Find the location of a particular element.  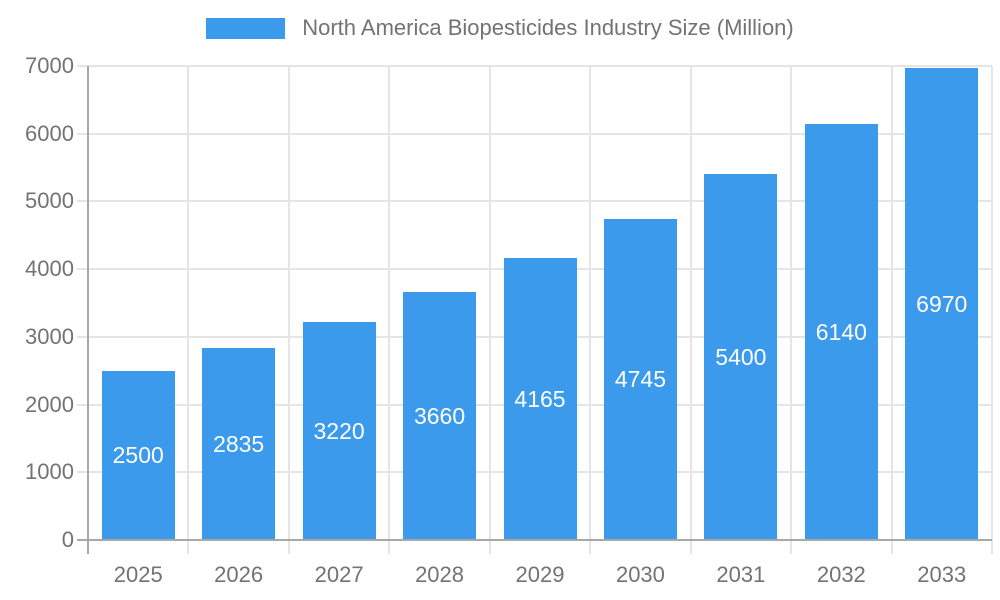

y-axis-tick-label: 6000 is located at coordinates (49, 133).